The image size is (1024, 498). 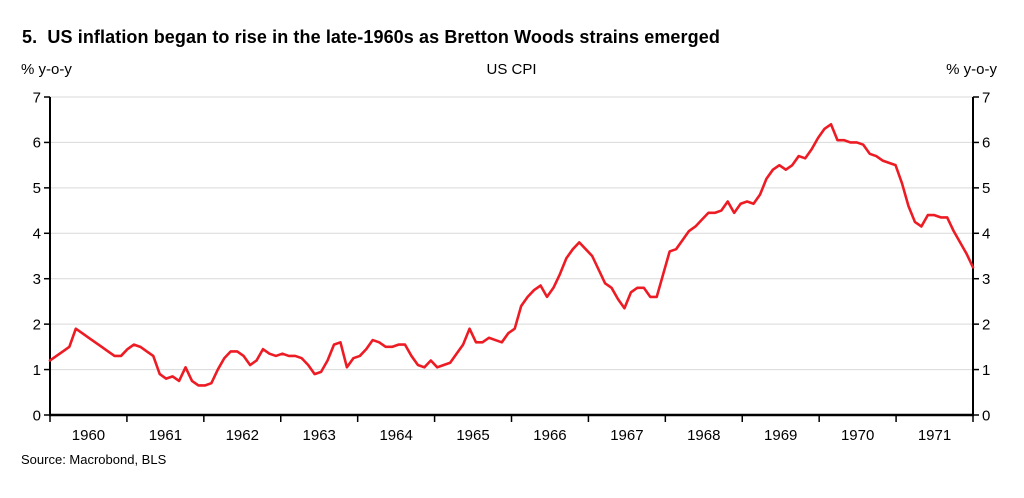 What do you see at coordinates (46, 69) in the screenshot?
I see `y-axis-unit-left: % y-o-y` at bounding box center [46, 69].